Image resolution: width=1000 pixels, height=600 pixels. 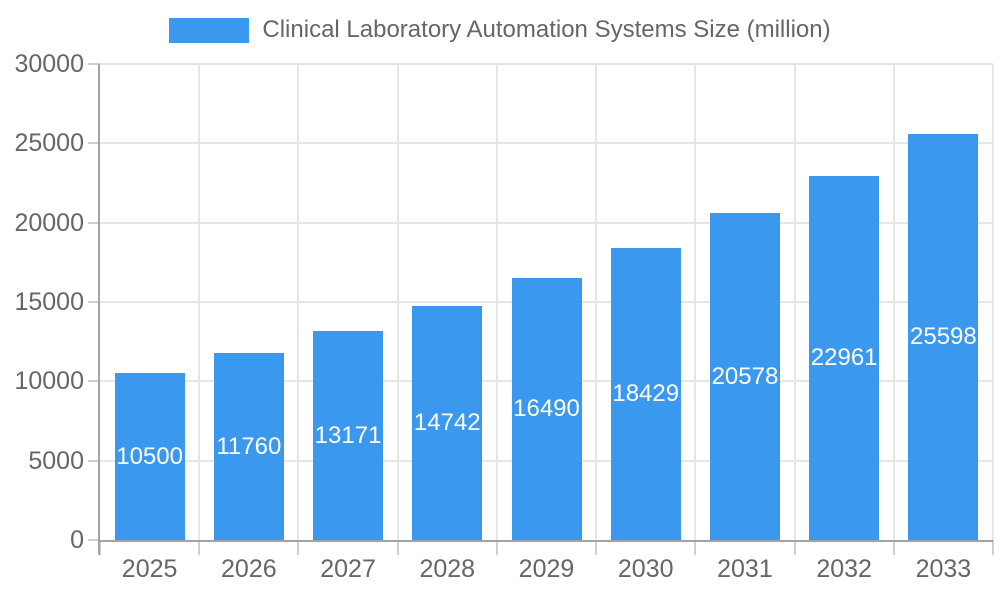 What do you see at coordinates (56, 460) in the screenshot?
I see `y-tick-label: 5000` at bounding box center [56, 460].